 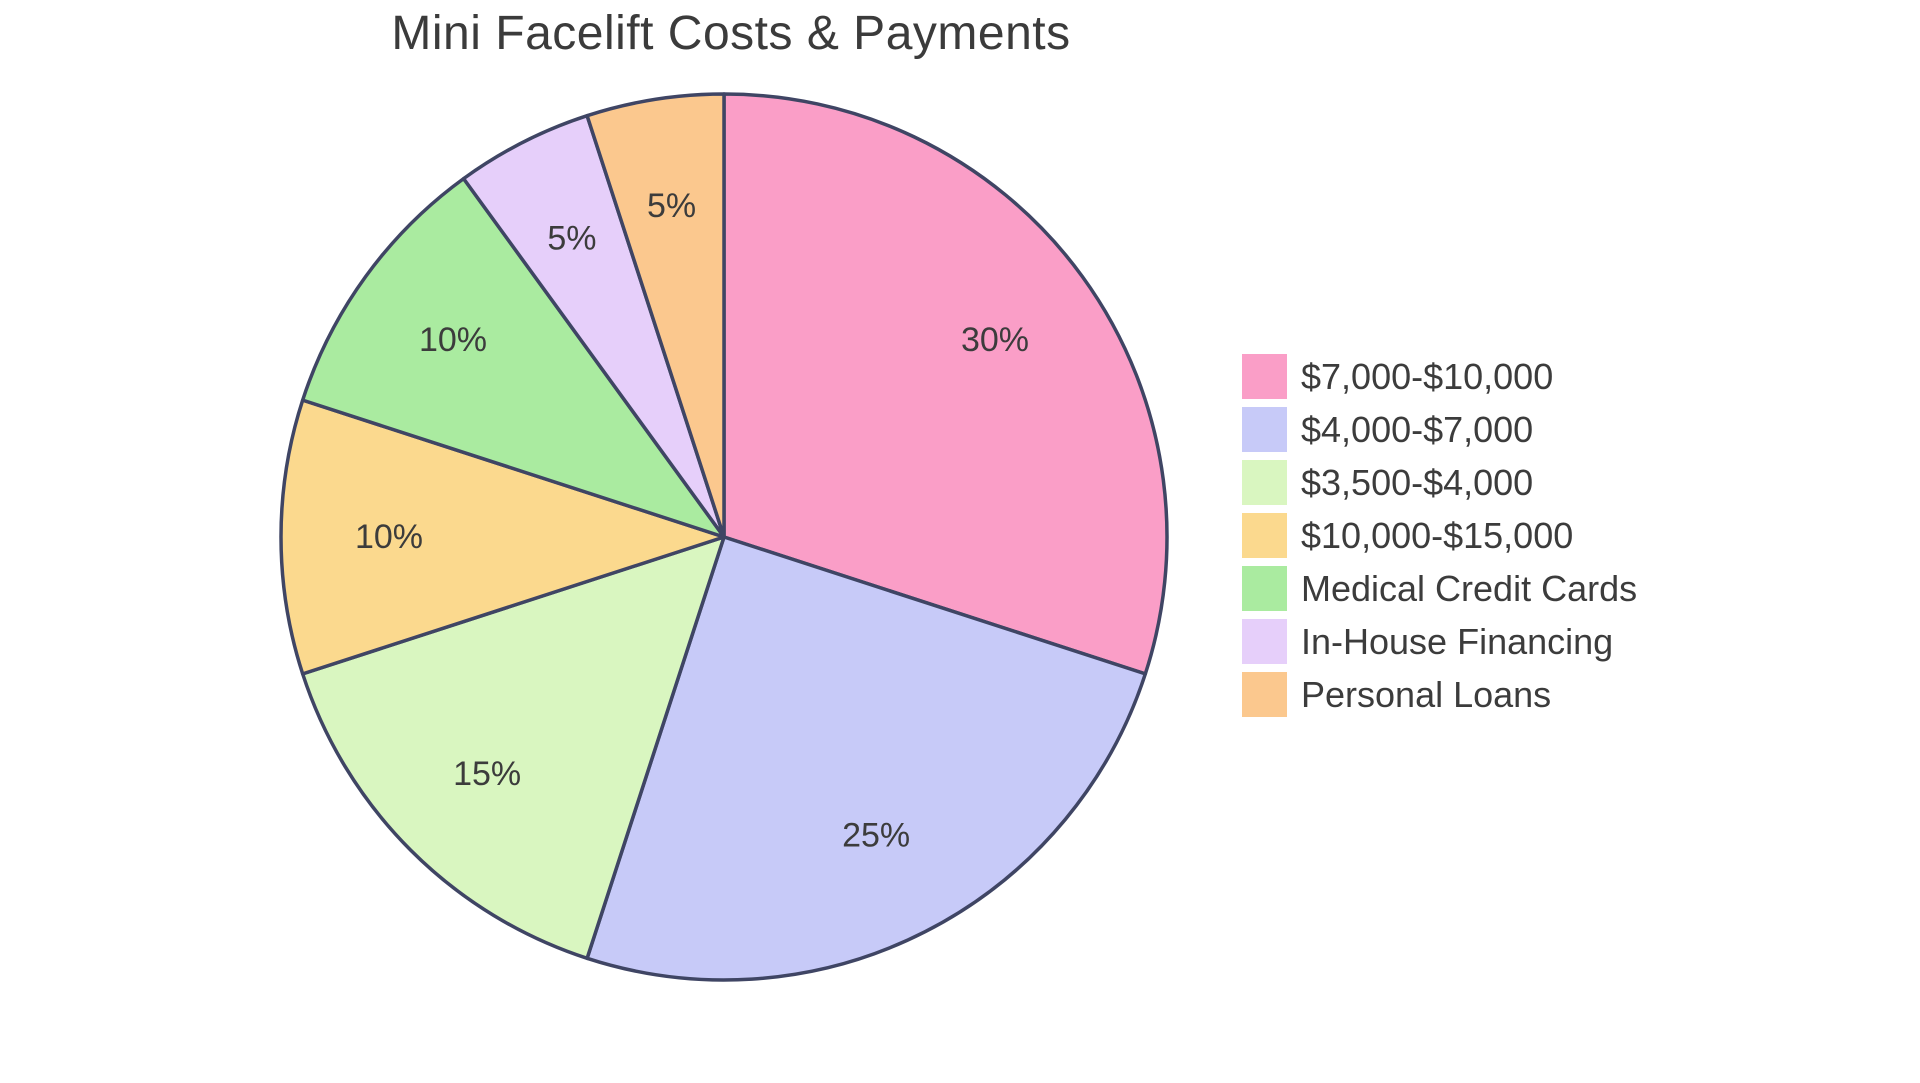 I want to click on pie-label-medical-credit-cards: 10%, so click(x=453, y=340).